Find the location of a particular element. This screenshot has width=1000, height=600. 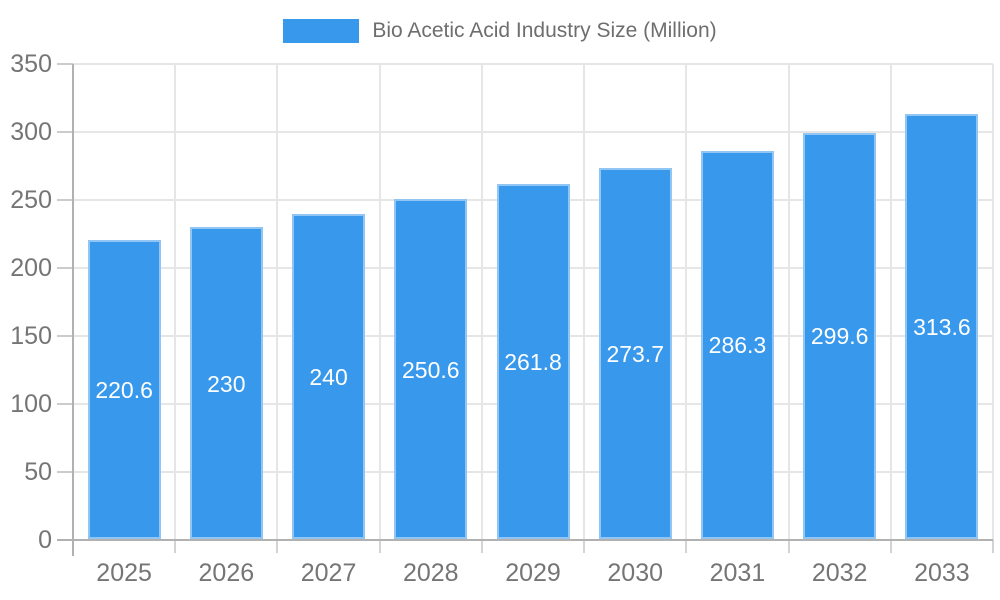

bar-2030 is located at coordinates (635, 353).